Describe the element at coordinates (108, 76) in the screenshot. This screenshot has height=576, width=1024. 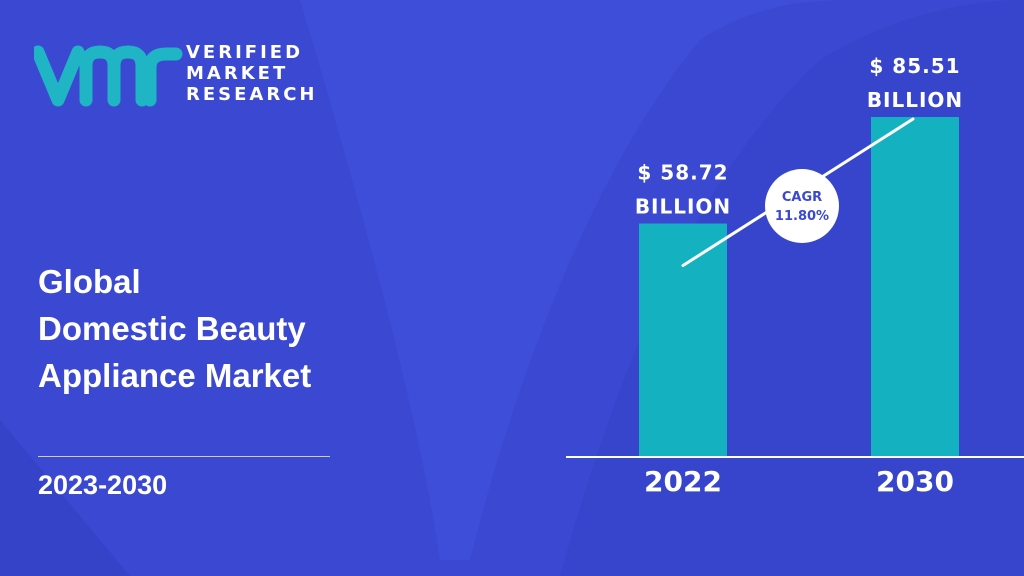
I see `vmr-logo-icon` at that location.